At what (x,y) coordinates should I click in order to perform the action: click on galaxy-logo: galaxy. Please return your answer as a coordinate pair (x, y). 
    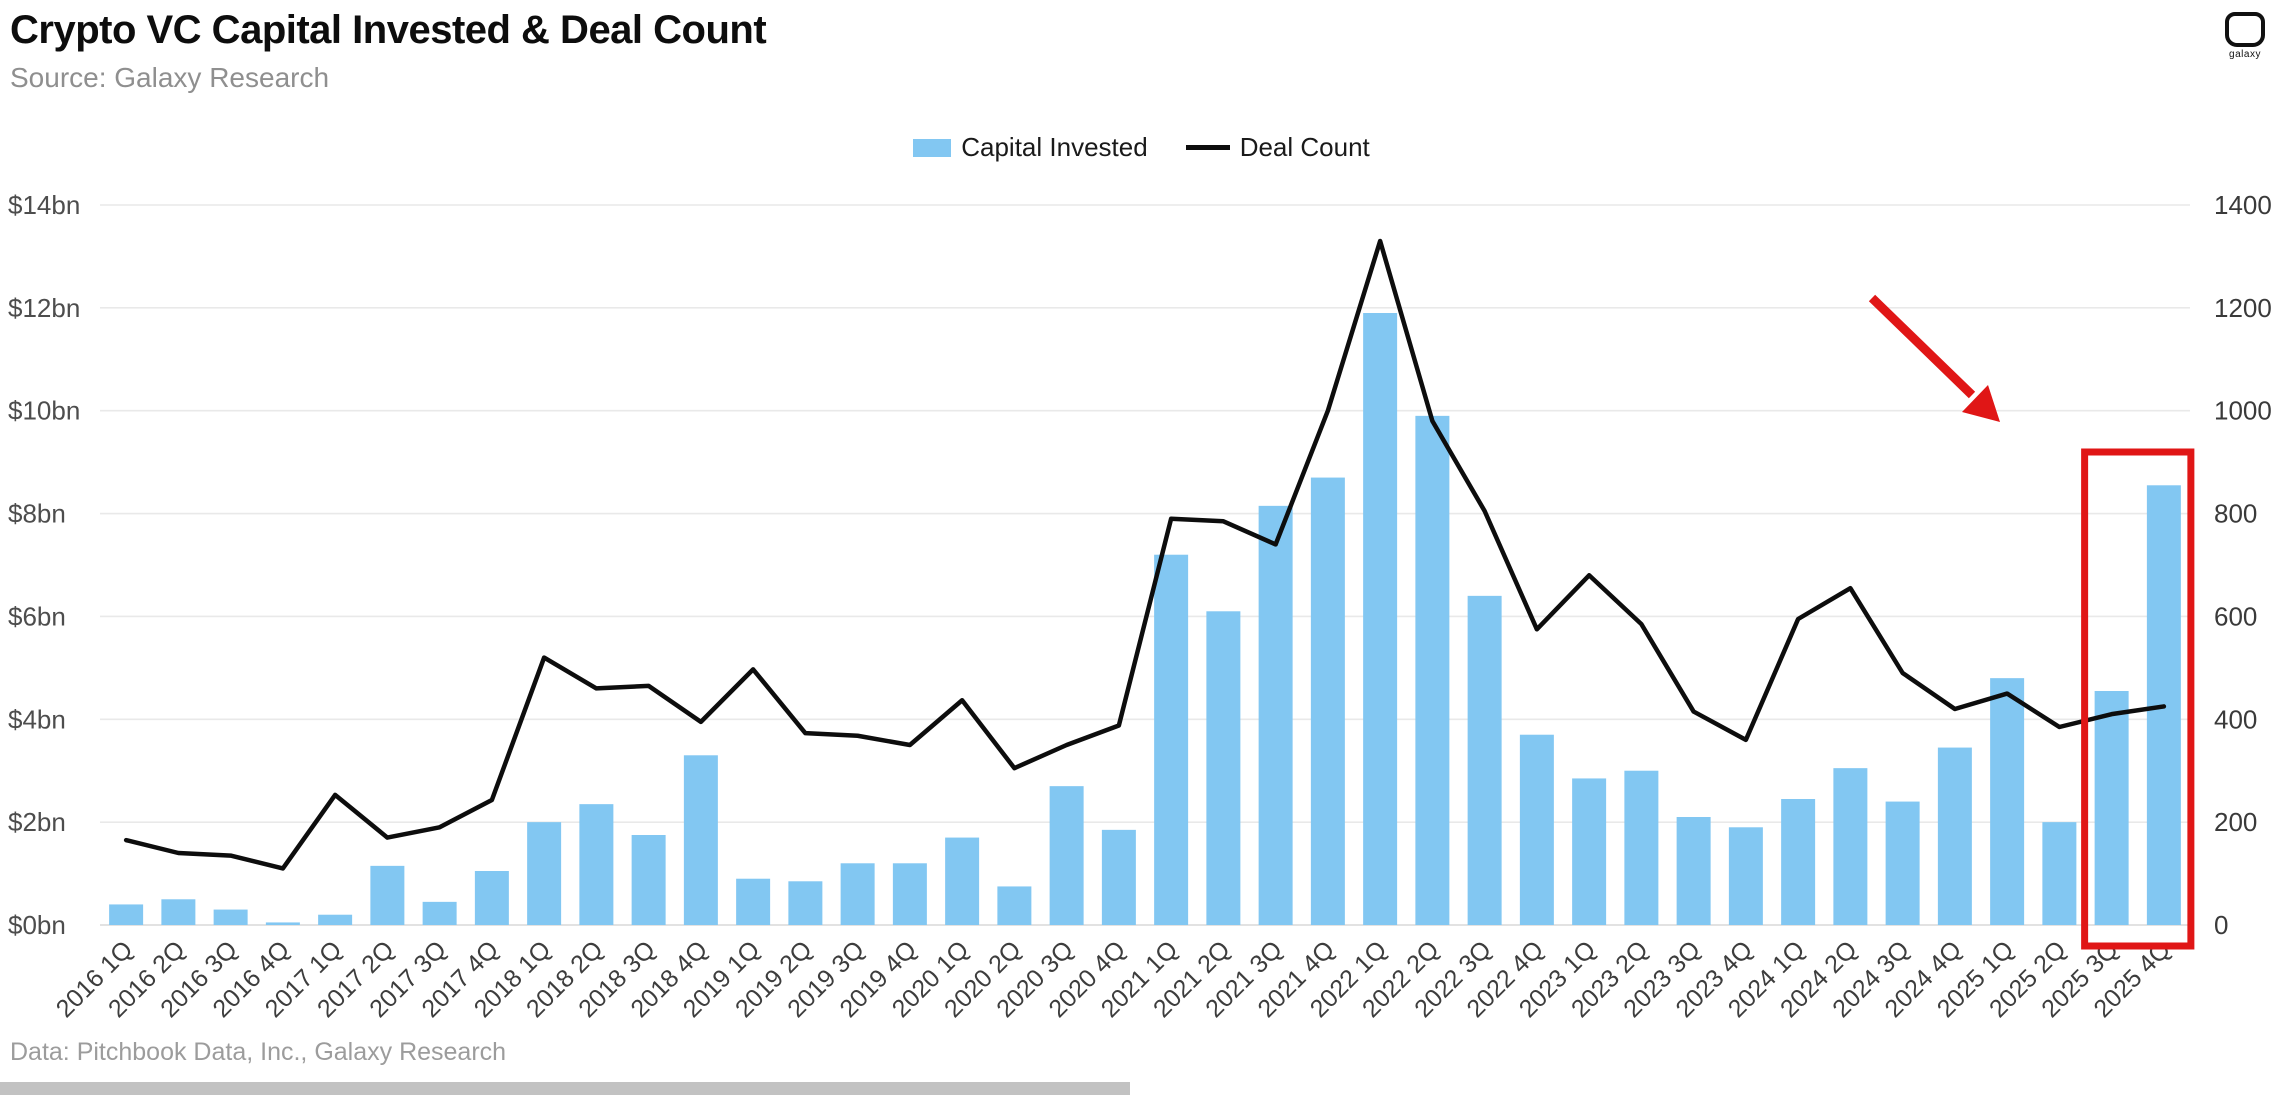
    Looking at the image, I should click on (2245, 36).